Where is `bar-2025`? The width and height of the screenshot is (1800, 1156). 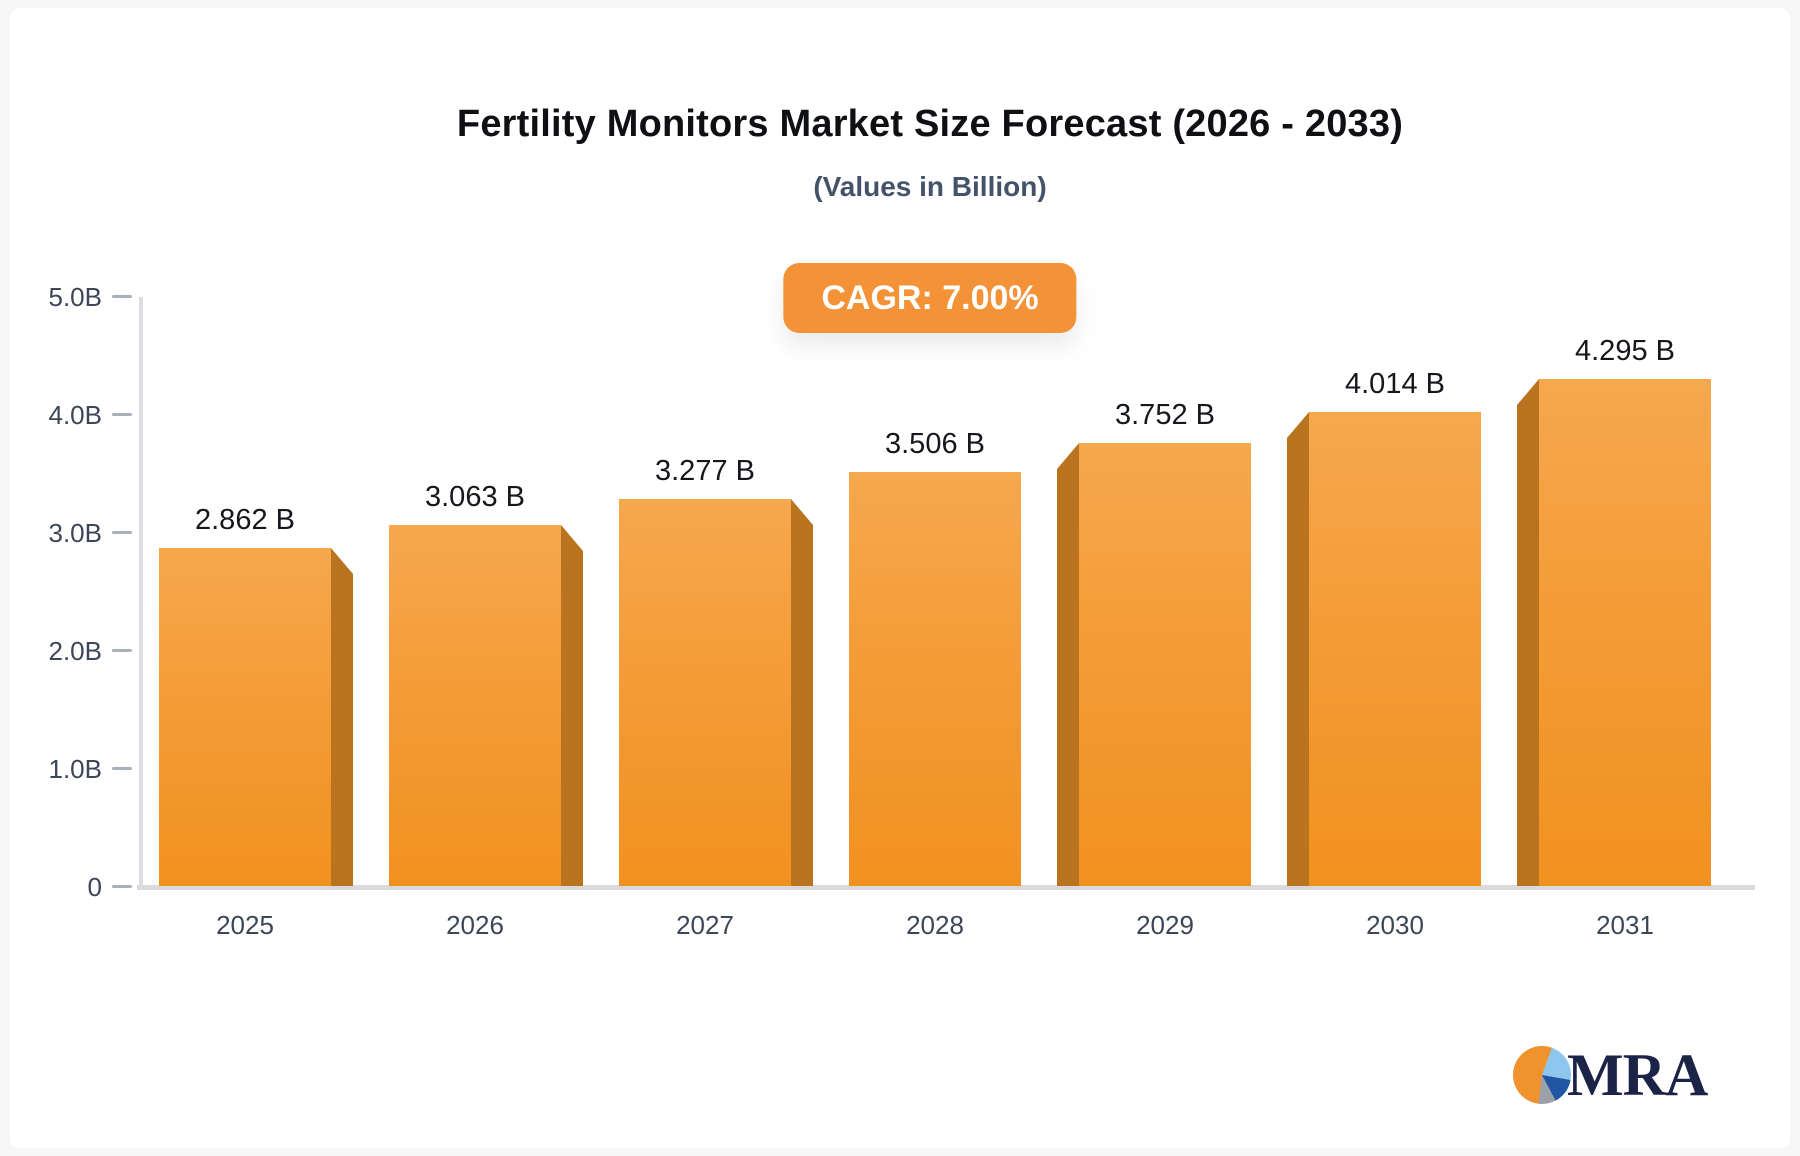
bar-2025 is located at coordinates (245, 717).